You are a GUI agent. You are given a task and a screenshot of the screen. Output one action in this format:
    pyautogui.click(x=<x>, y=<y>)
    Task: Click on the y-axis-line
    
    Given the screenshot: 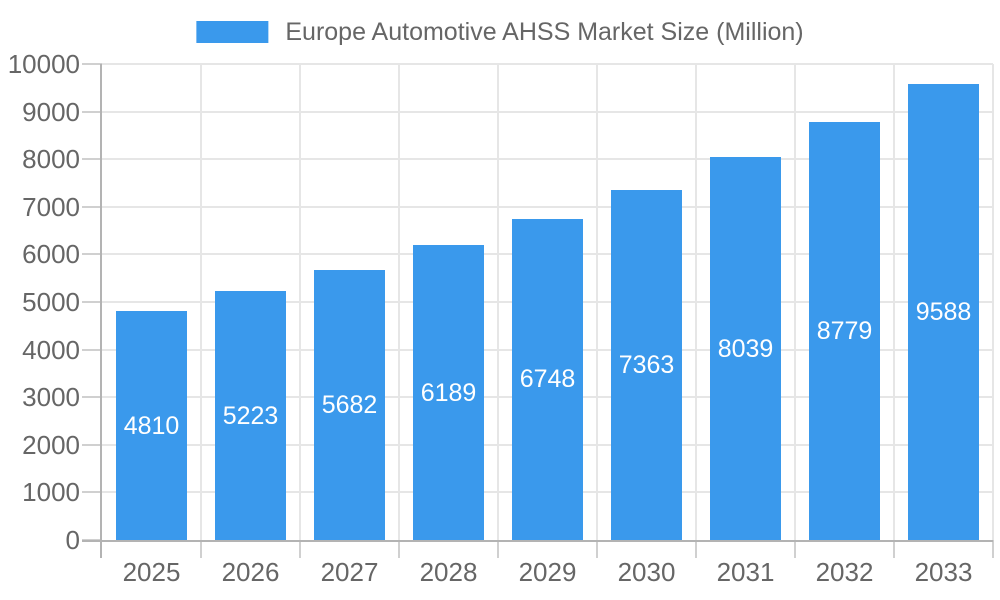 What is the action you would take?
    pyautogui.click(x=101, y=311)
    